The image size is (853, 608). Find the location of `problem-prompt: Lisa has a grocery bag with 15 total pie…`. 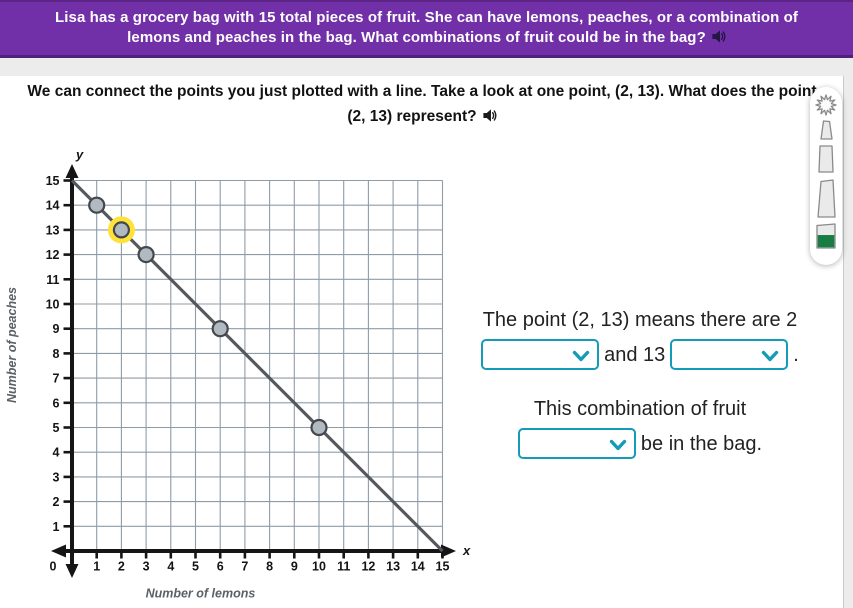

problem-prompt: Lisa has a grocery bag with 15 total pie… is located at coordinates (426, 27).